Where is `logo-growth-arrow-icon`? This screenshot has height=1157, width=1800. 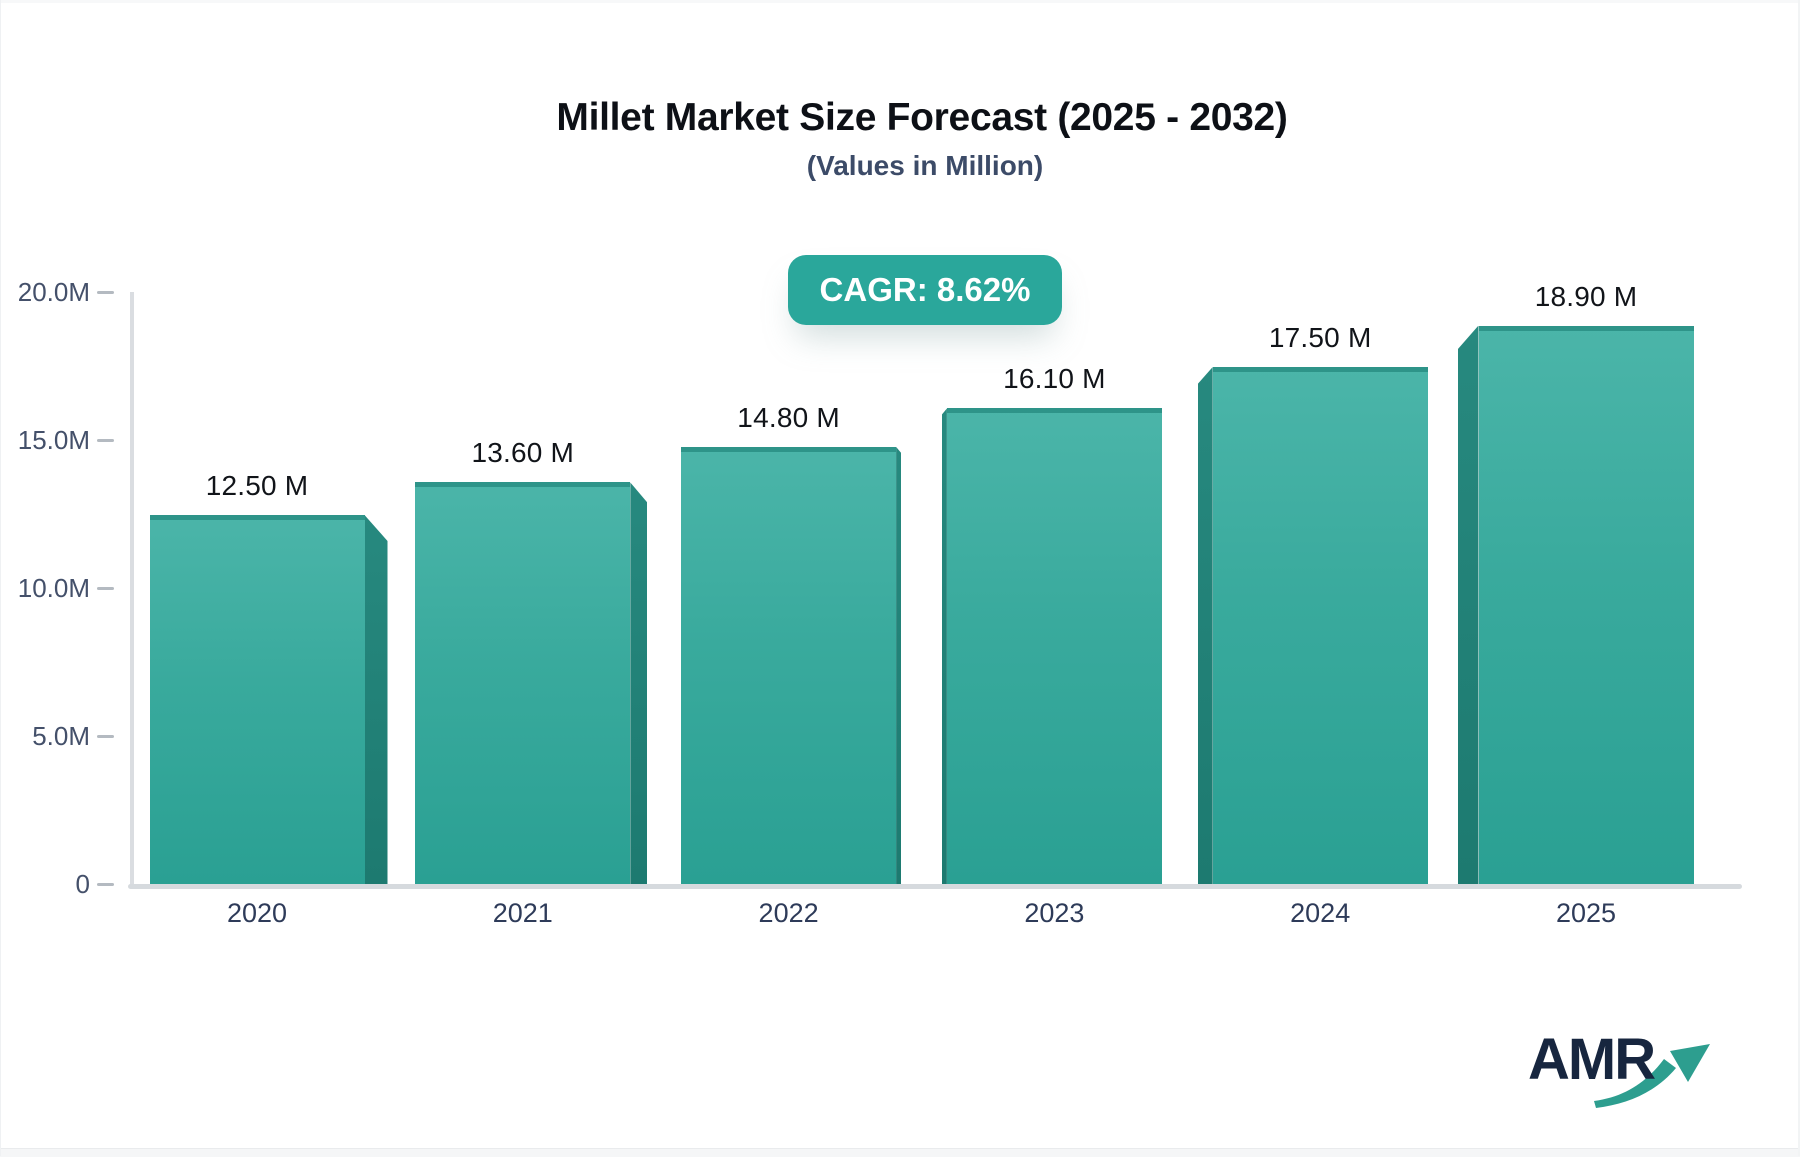
logo-growth-arrow-icon is located at coordinates (1652, 1076).